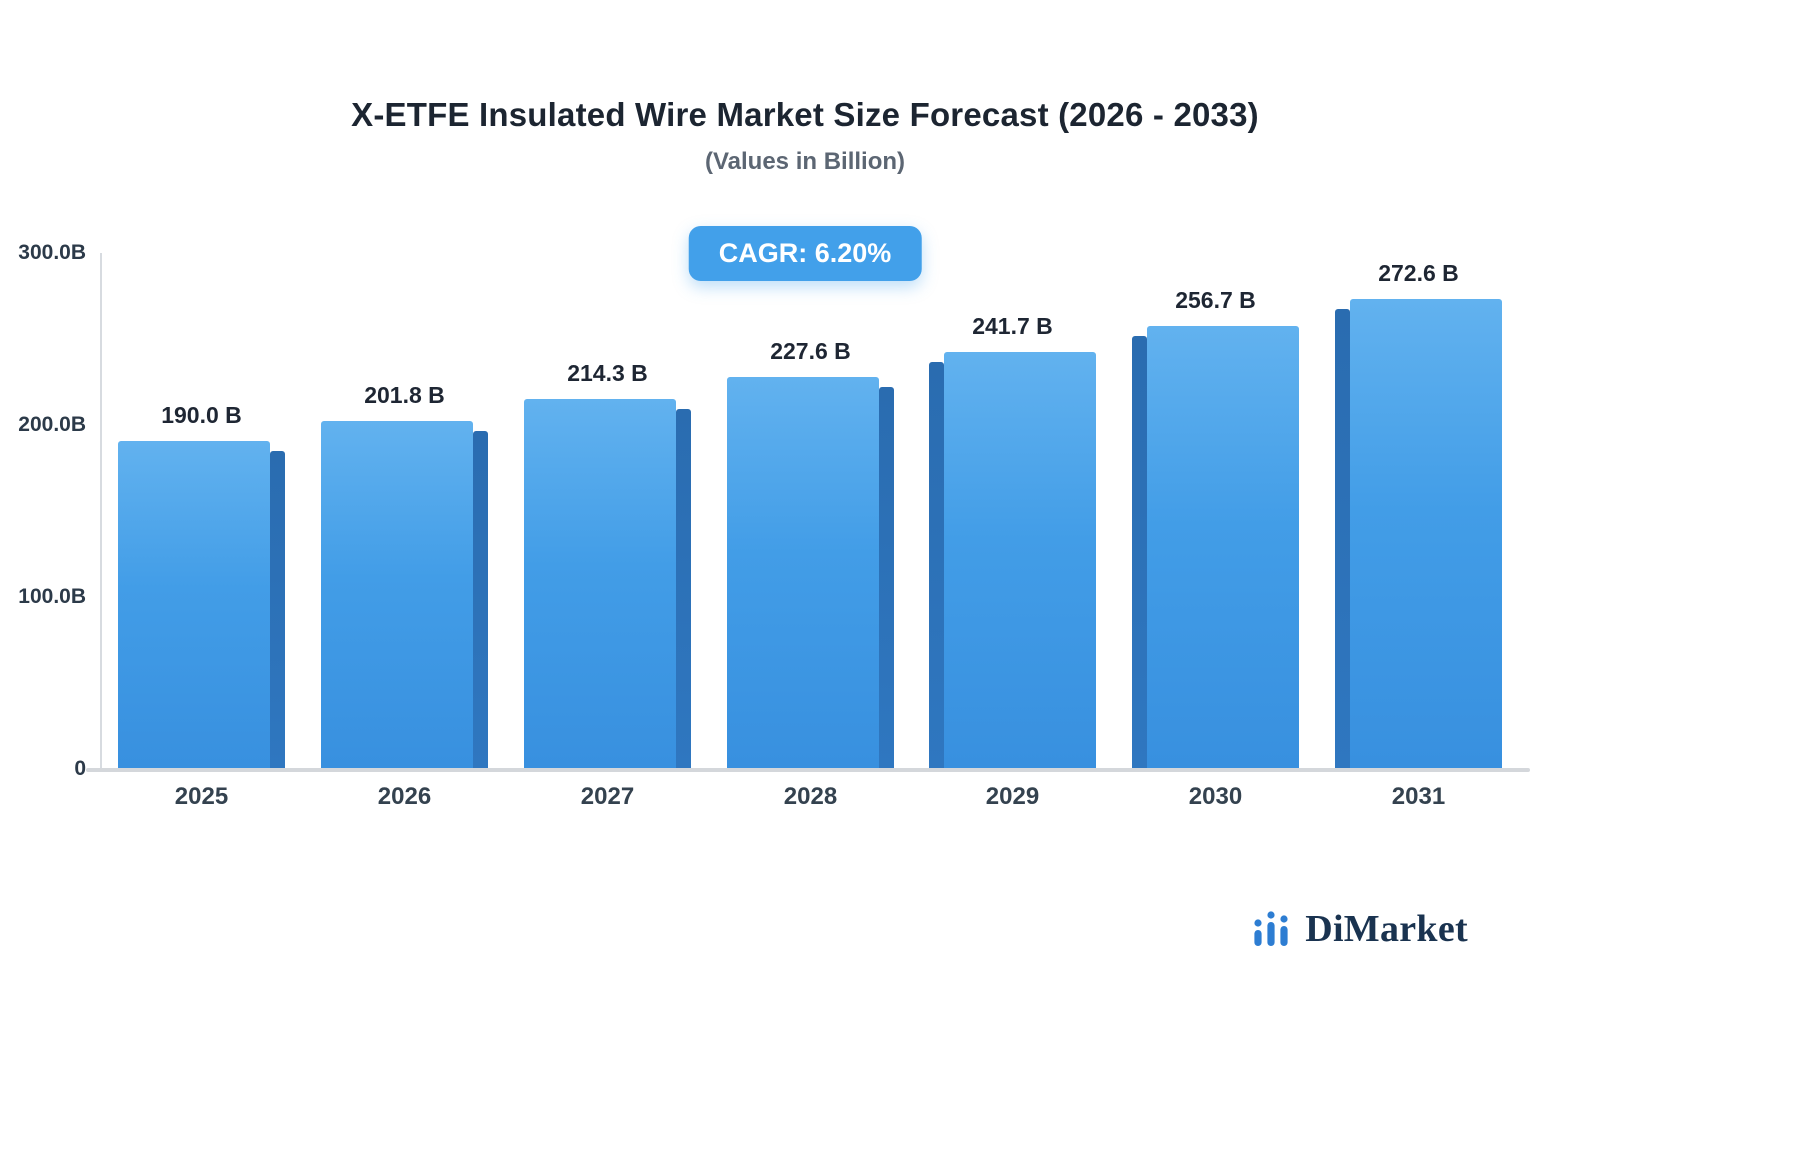  I want to click on bar-group: 190.0 B, so click(201, 512).